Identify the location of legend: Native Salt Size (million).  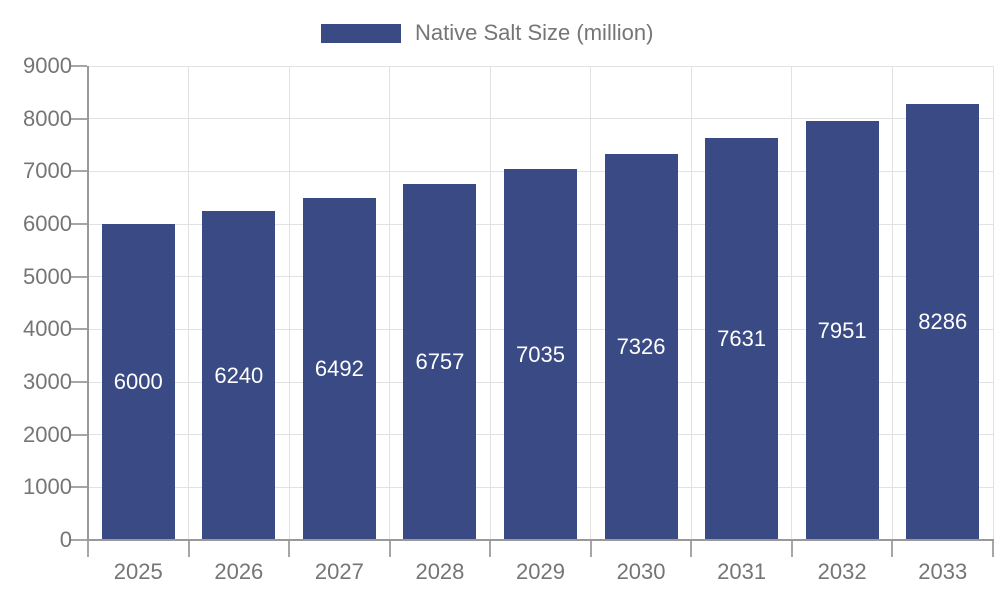
(487, 33).